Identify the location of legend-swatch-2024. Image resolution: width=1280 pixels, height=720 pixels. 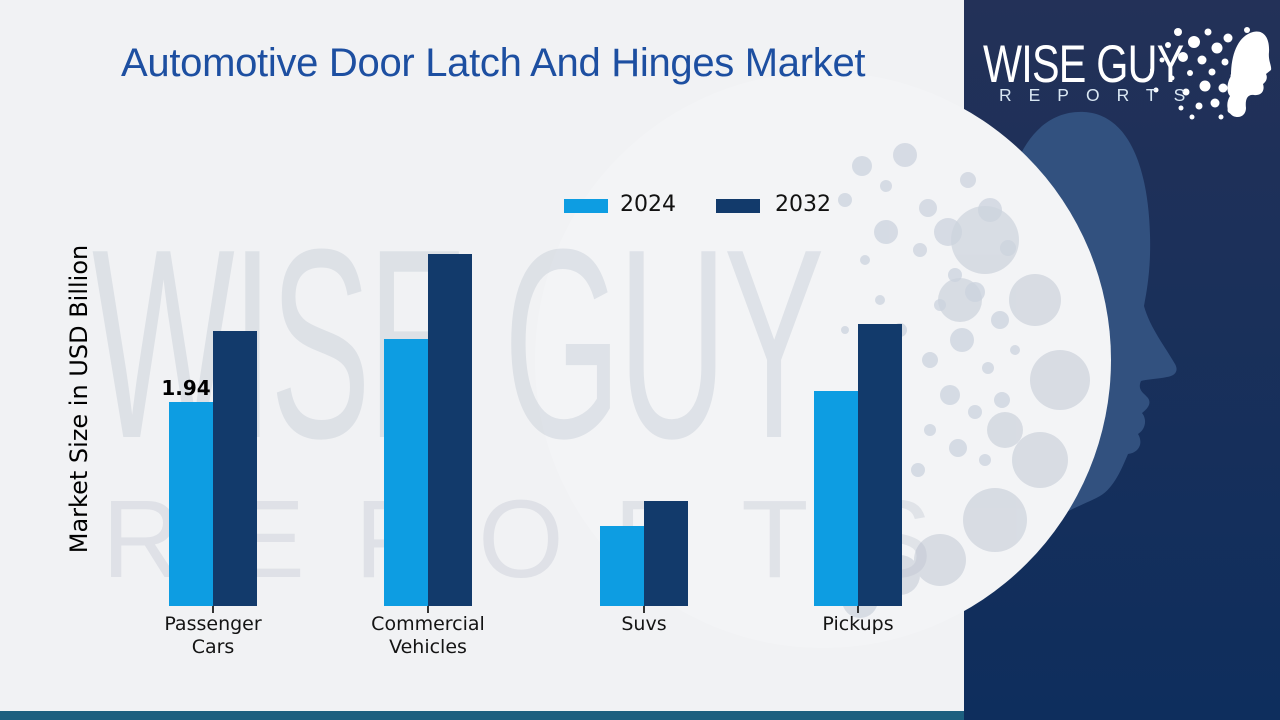
(586, 206).